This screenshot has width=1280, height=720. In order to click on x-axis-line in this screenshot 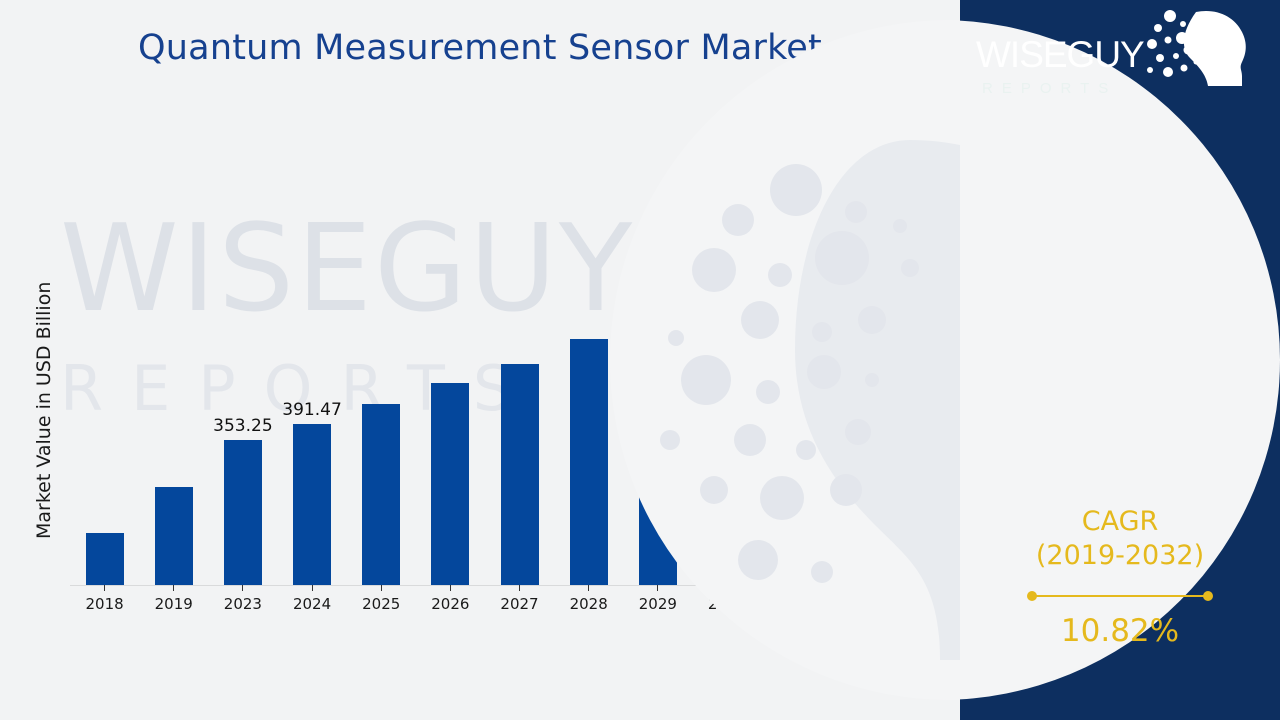, I will do `click(485, 585)`.